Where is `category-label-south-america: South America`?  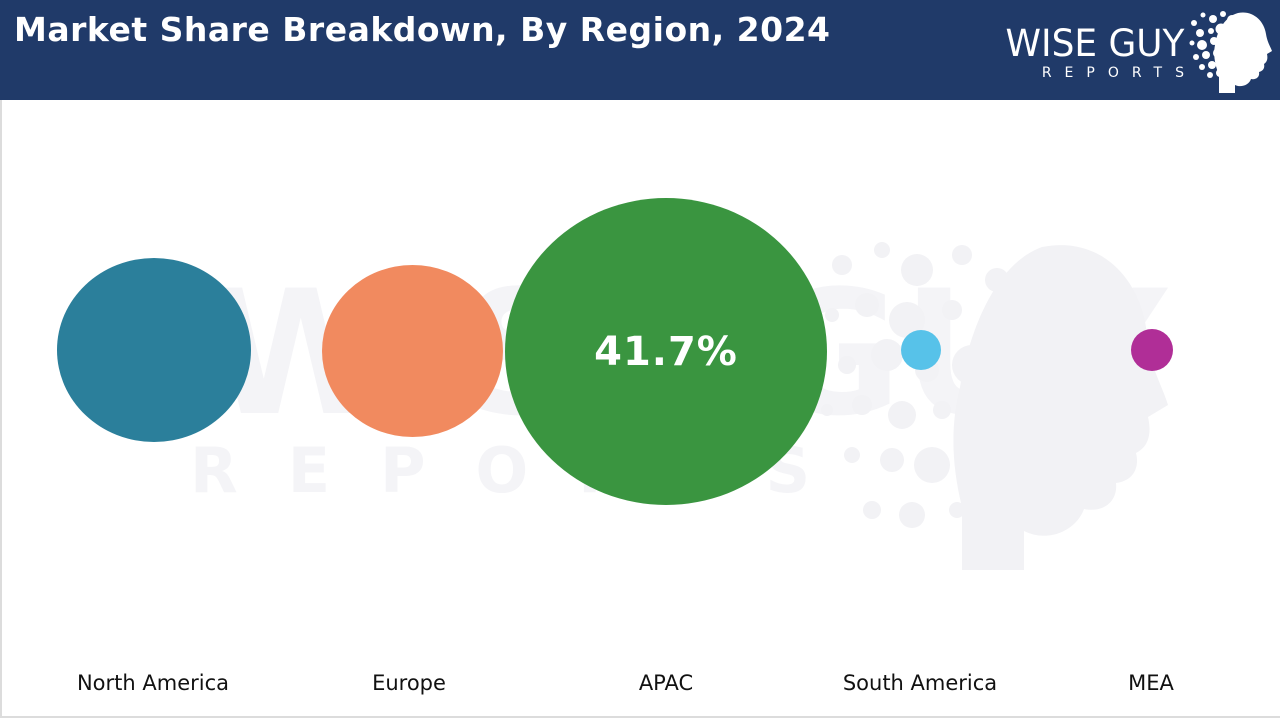
category-label-south-america: South America is located at coordinates (920, 683).